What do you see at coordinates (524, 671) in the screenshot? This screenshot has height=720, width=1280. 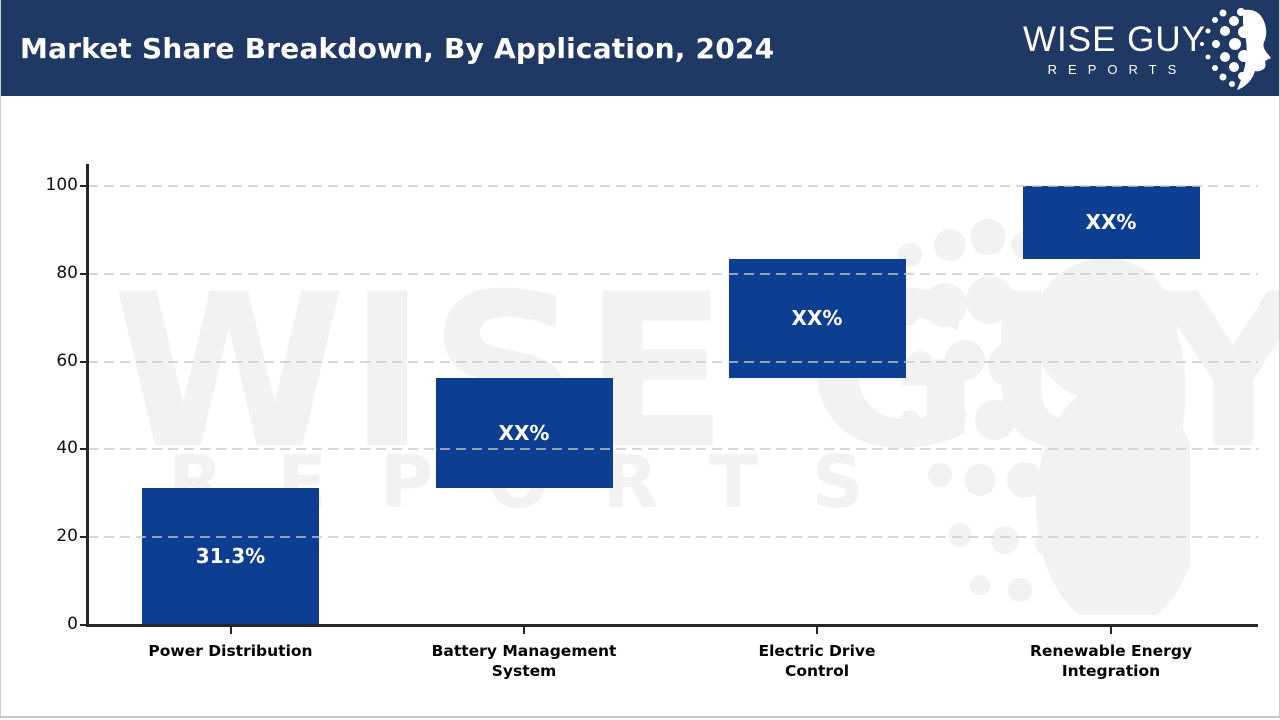 I see `category-label-line: System` at bounding box center [524, 671].